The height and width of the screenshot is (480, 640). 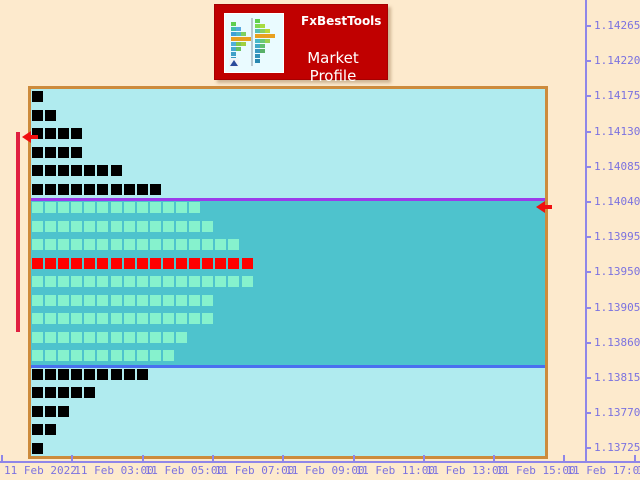 What do you see at coordinates (301, 44) in the screenshot?
I see `brand-badge: FxBestTools Market Profile` at bounding box center [301, 44].